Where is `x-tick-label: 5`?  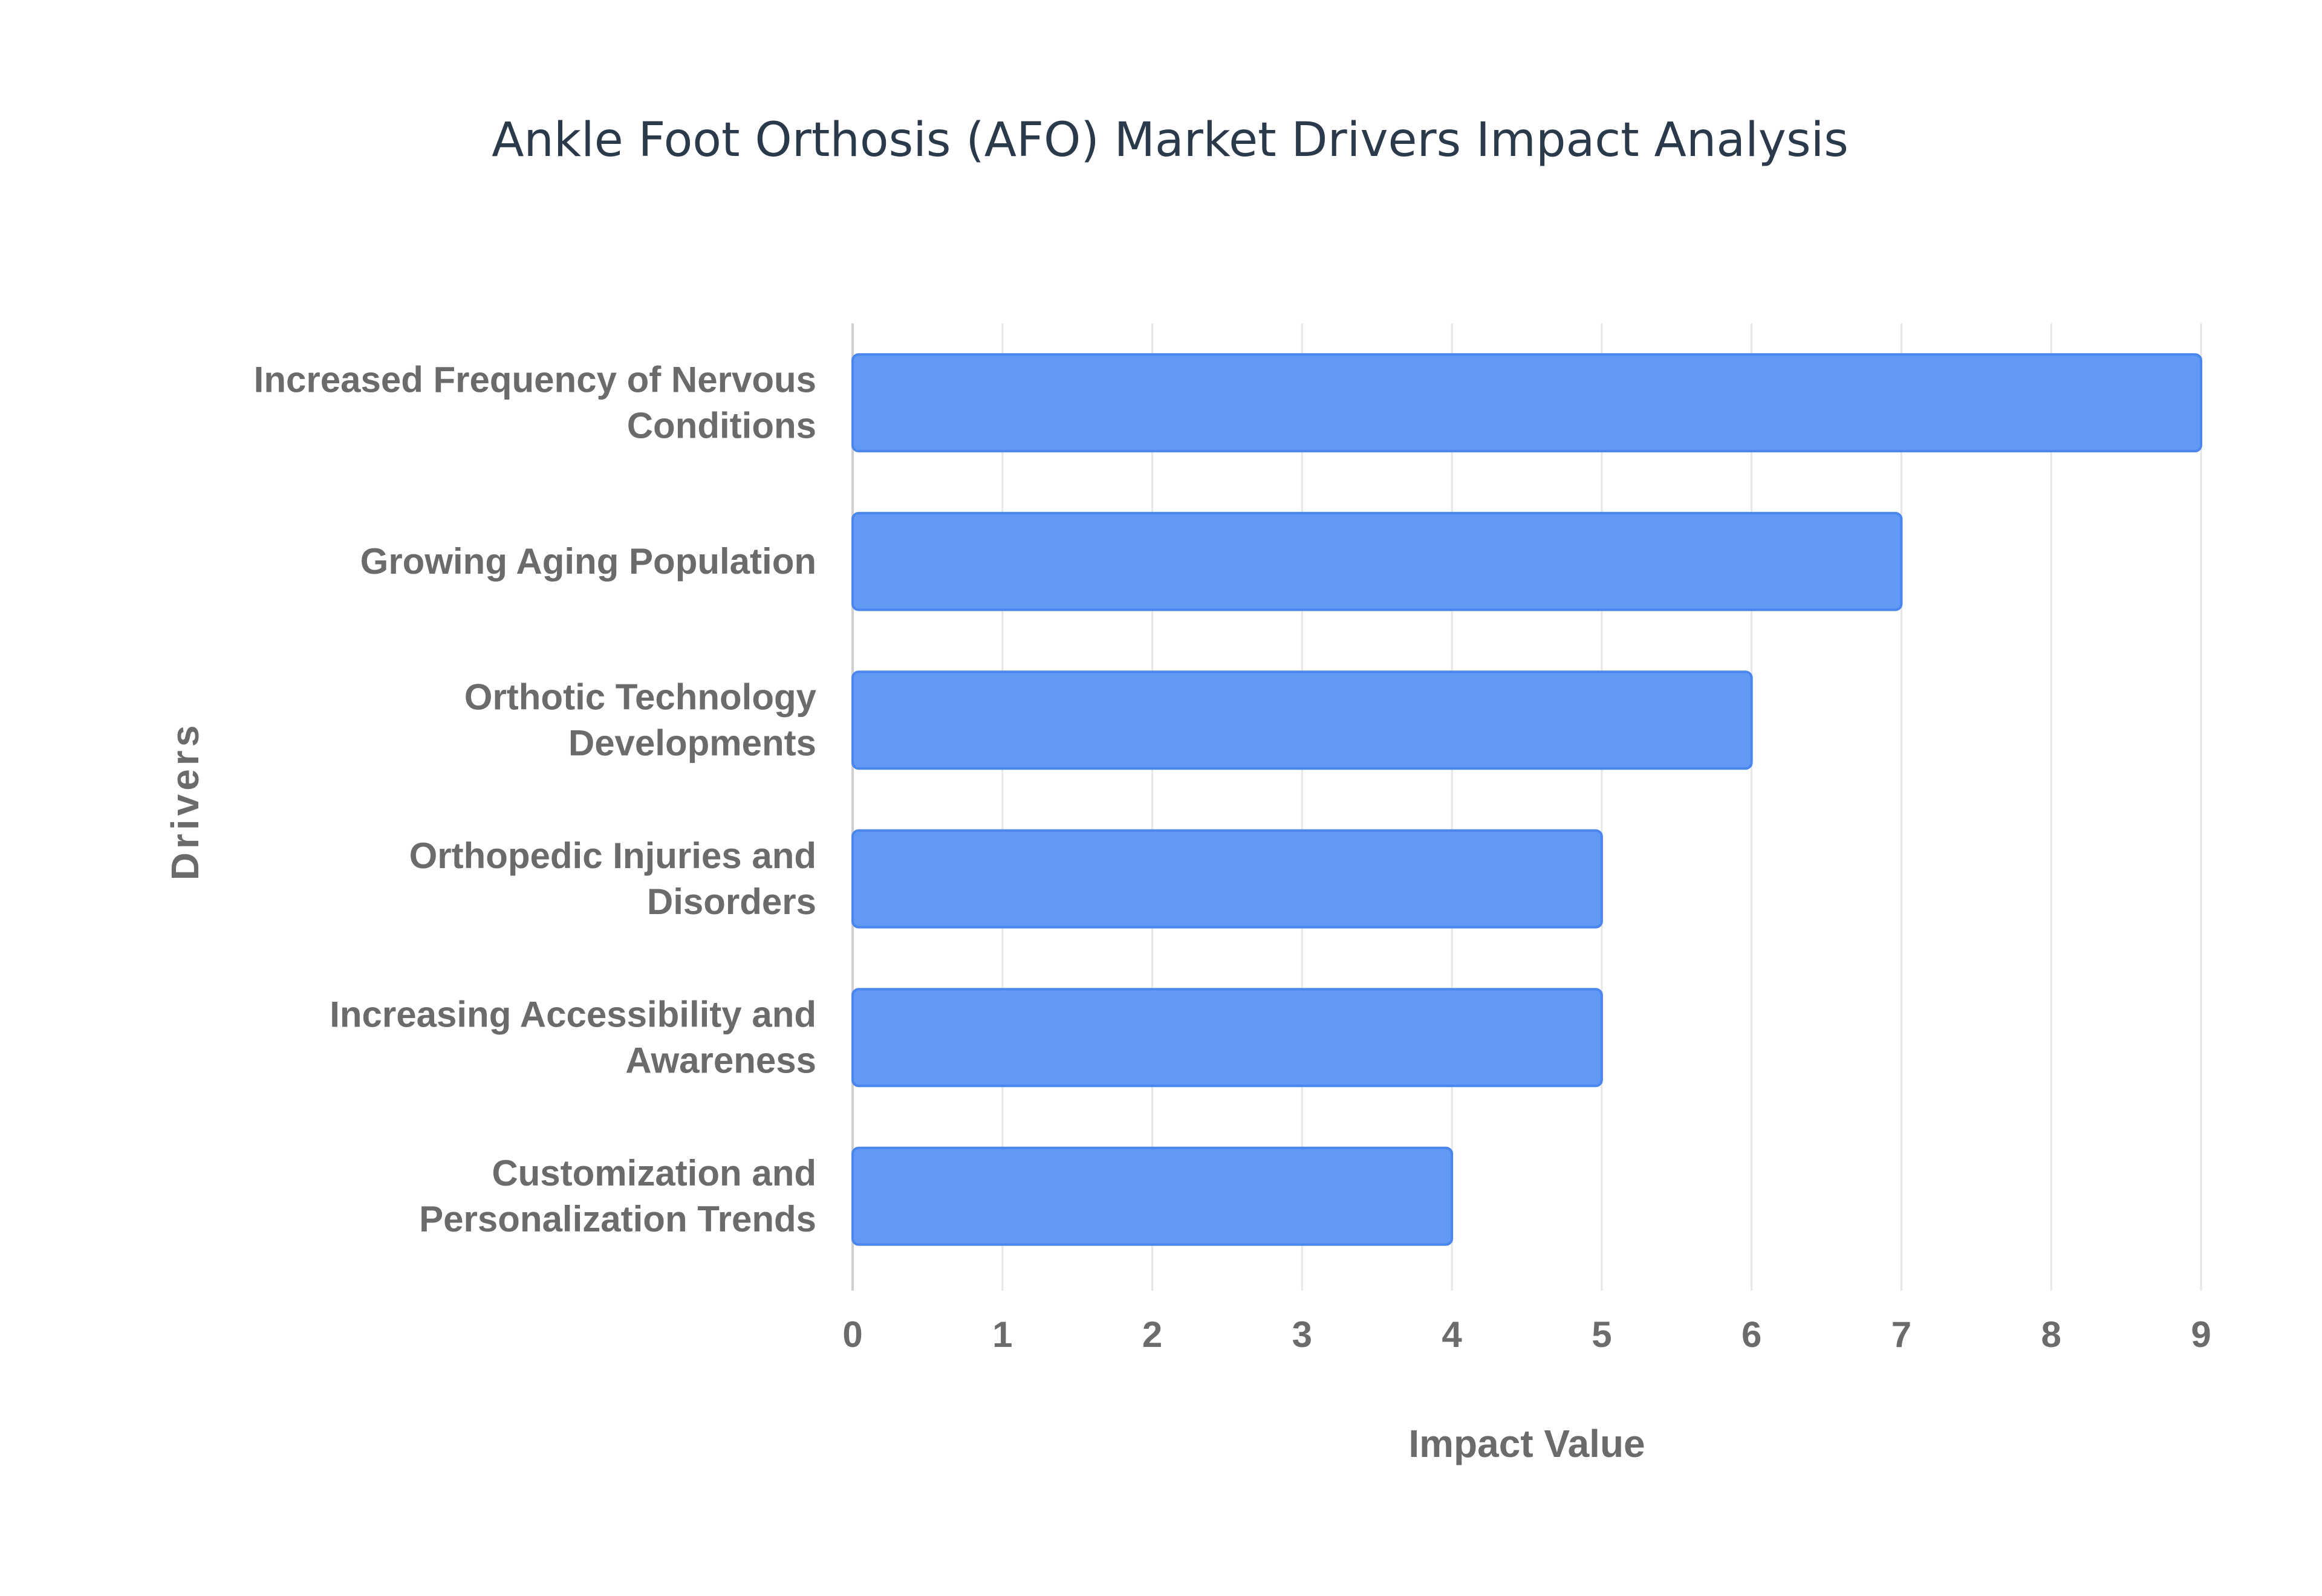 x-tick-label: 5 is located at coordinates (1601, 1334).